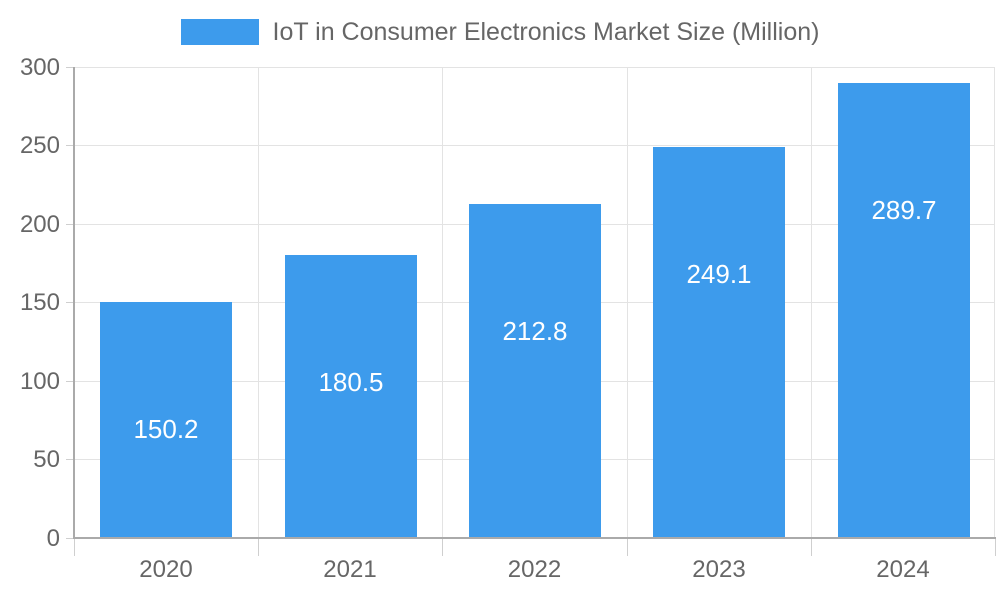 The width and height of the screenshot is (1000, 600). I want to click on y-axis-line, so click(74, 303).